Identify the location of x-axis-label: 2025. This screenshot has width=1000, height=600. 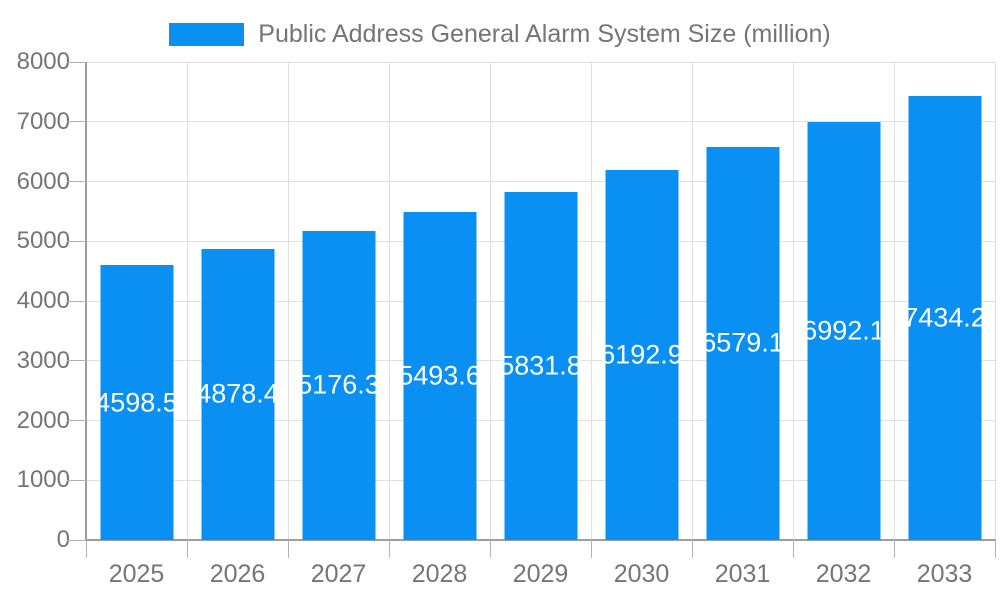
(136, 574).